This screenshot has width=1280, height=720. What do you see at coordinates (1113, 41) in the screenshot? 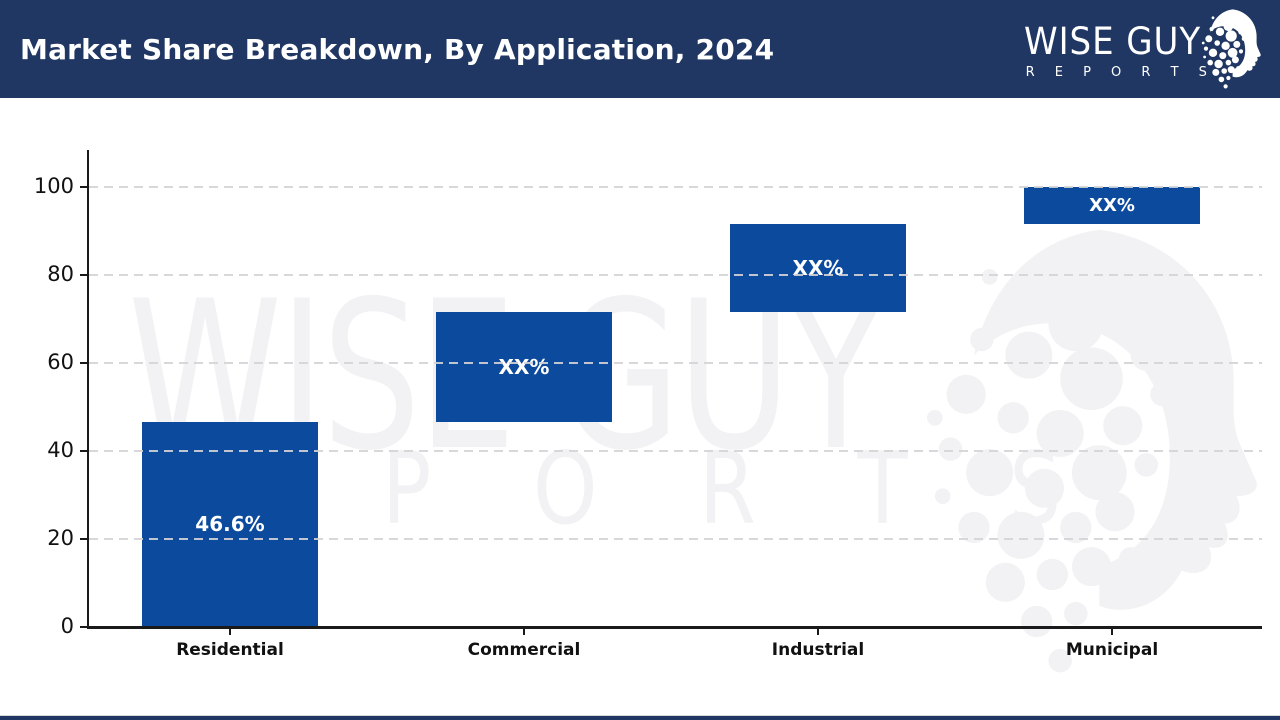
I see `logo-wiseguy-text: WISE GUY` at bounding box center [1113, 41].